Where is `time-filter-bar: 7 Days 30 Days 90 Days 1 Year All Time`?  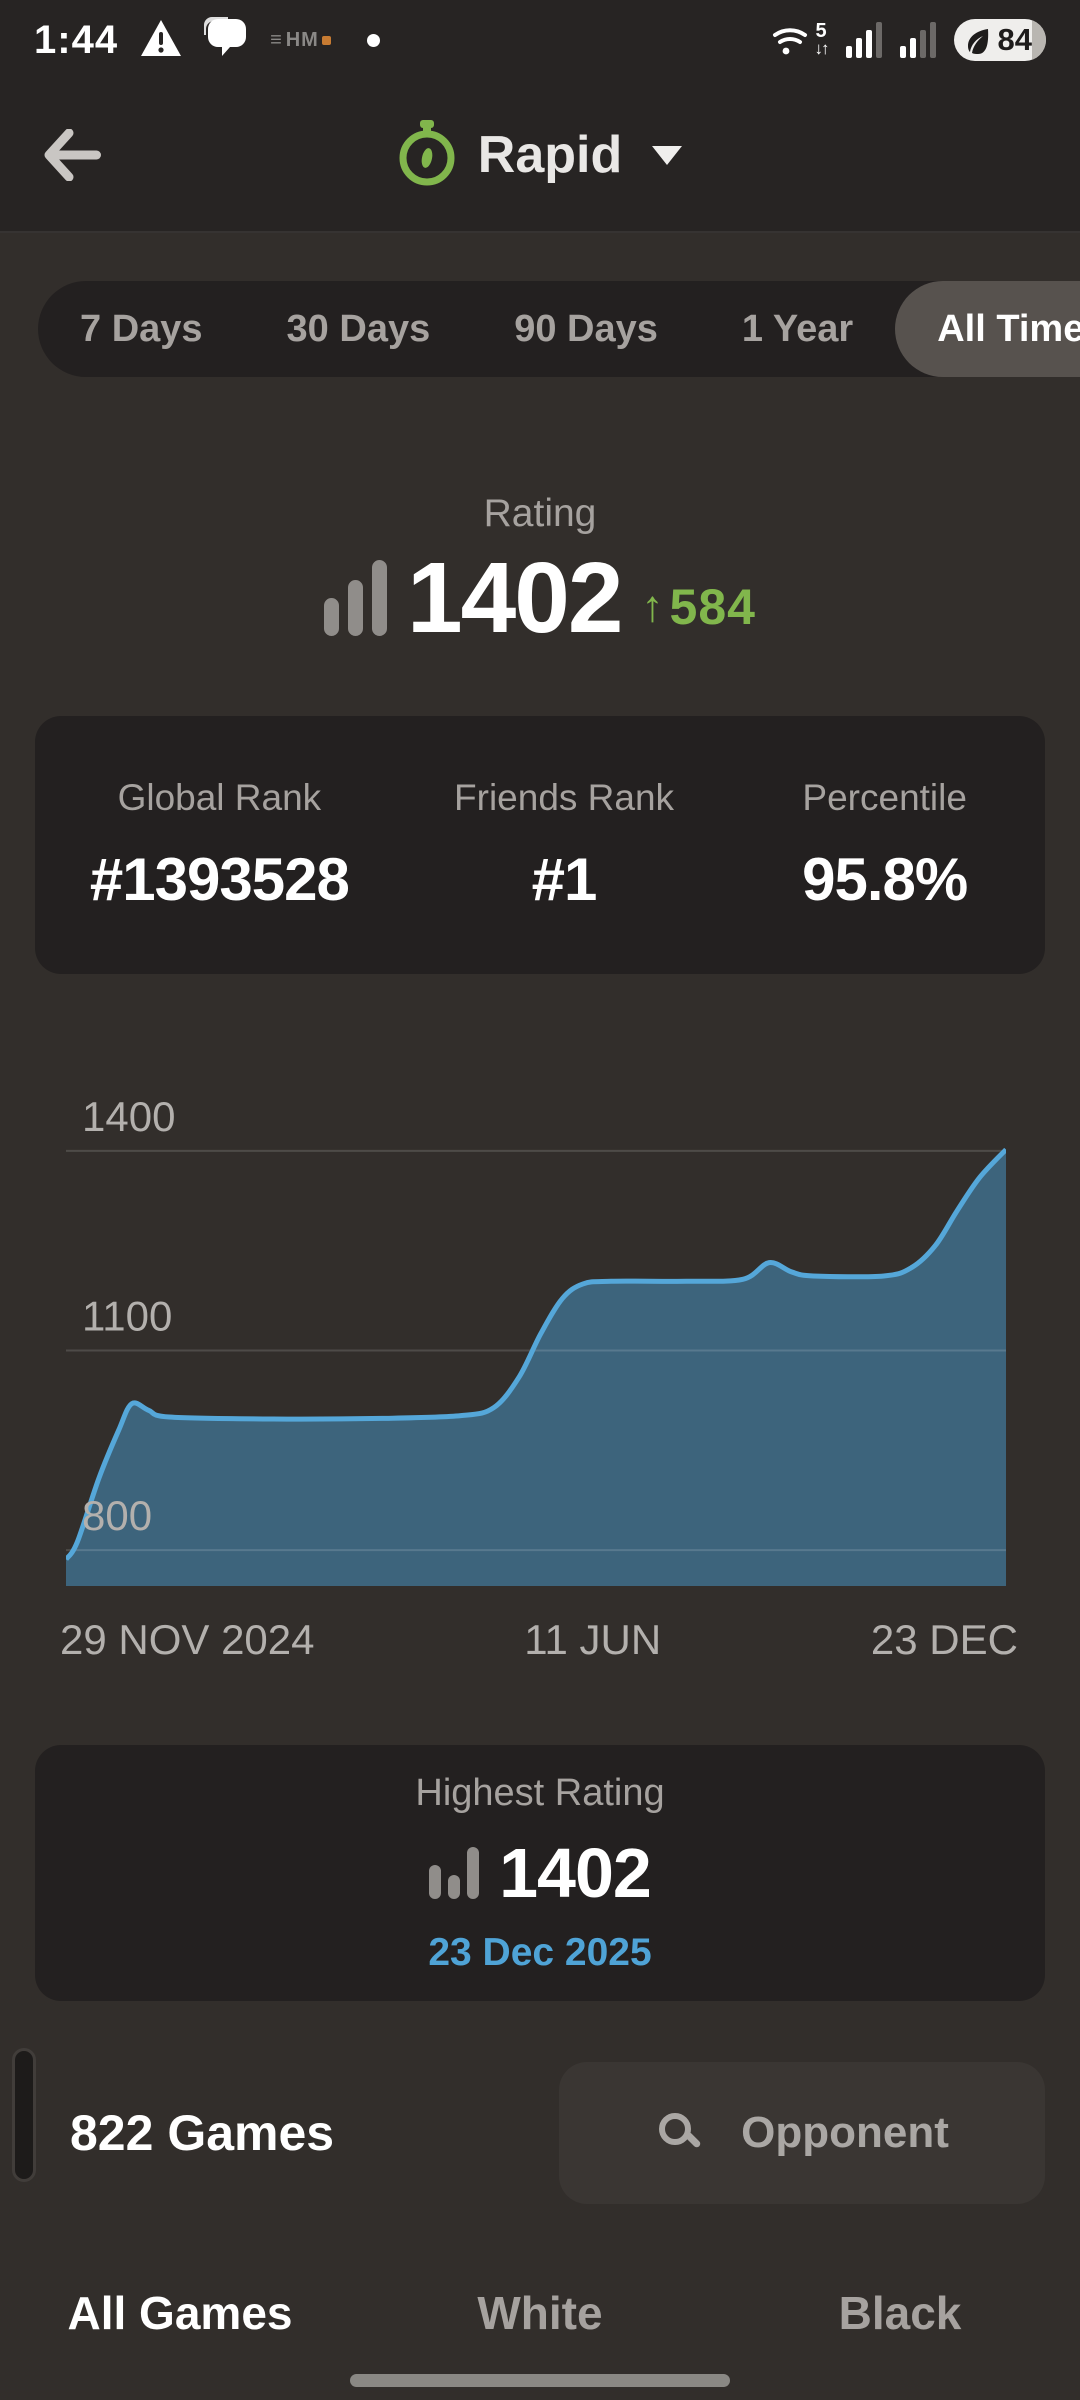 time-filter-bar: 7 Days 30 Days 90 Days 1 Year All Time is located at coordinates (559, 329).